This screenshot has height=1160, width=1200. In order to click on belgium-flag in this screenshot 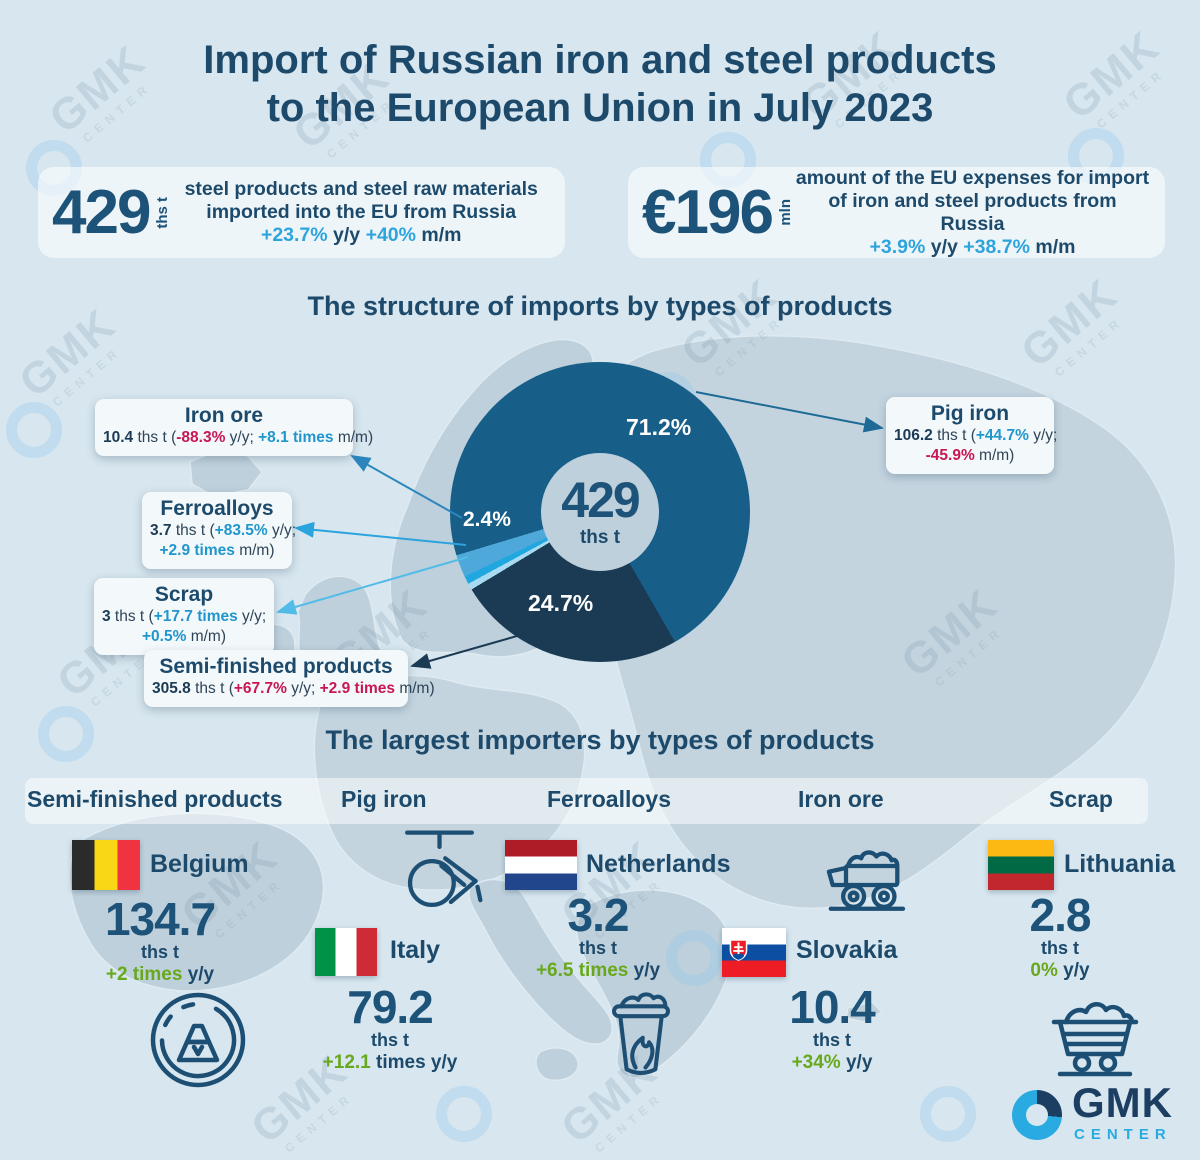, I will do `click(106, 865)`.